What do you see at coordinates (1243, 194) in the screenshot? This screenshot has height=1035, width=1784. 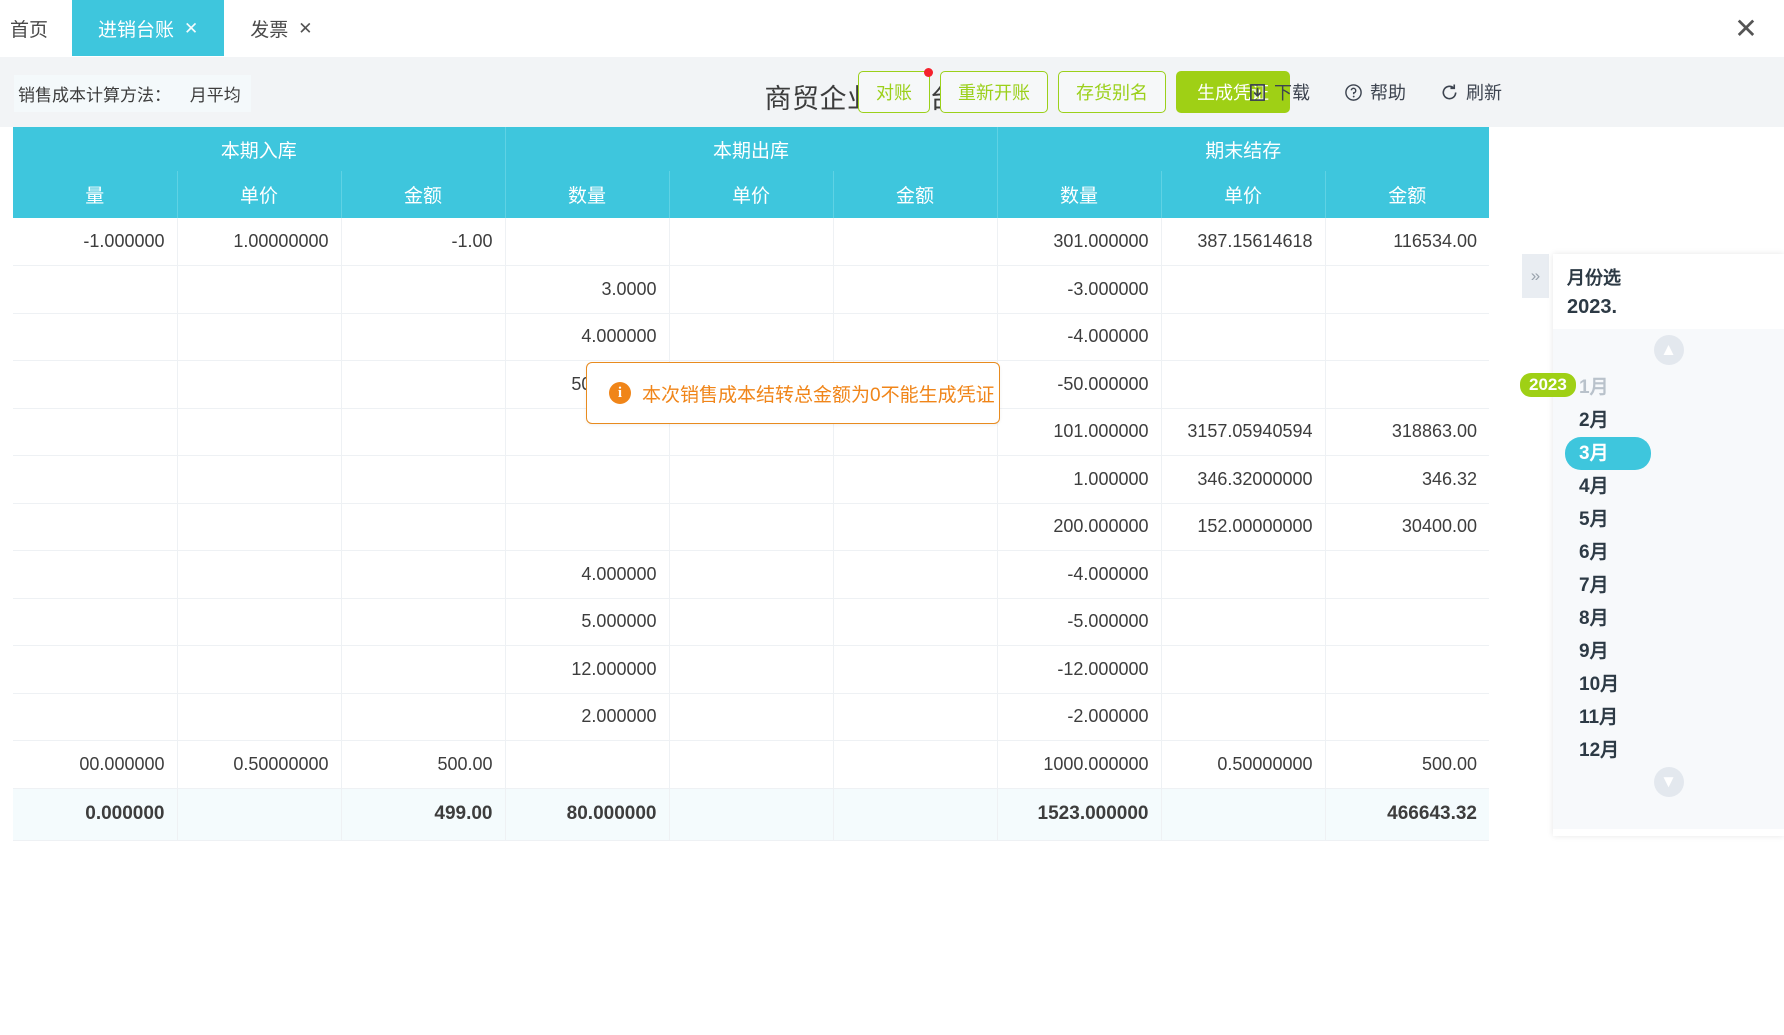 I see `col-header-closing-price: 单价` at bounding box center [1243, 194].